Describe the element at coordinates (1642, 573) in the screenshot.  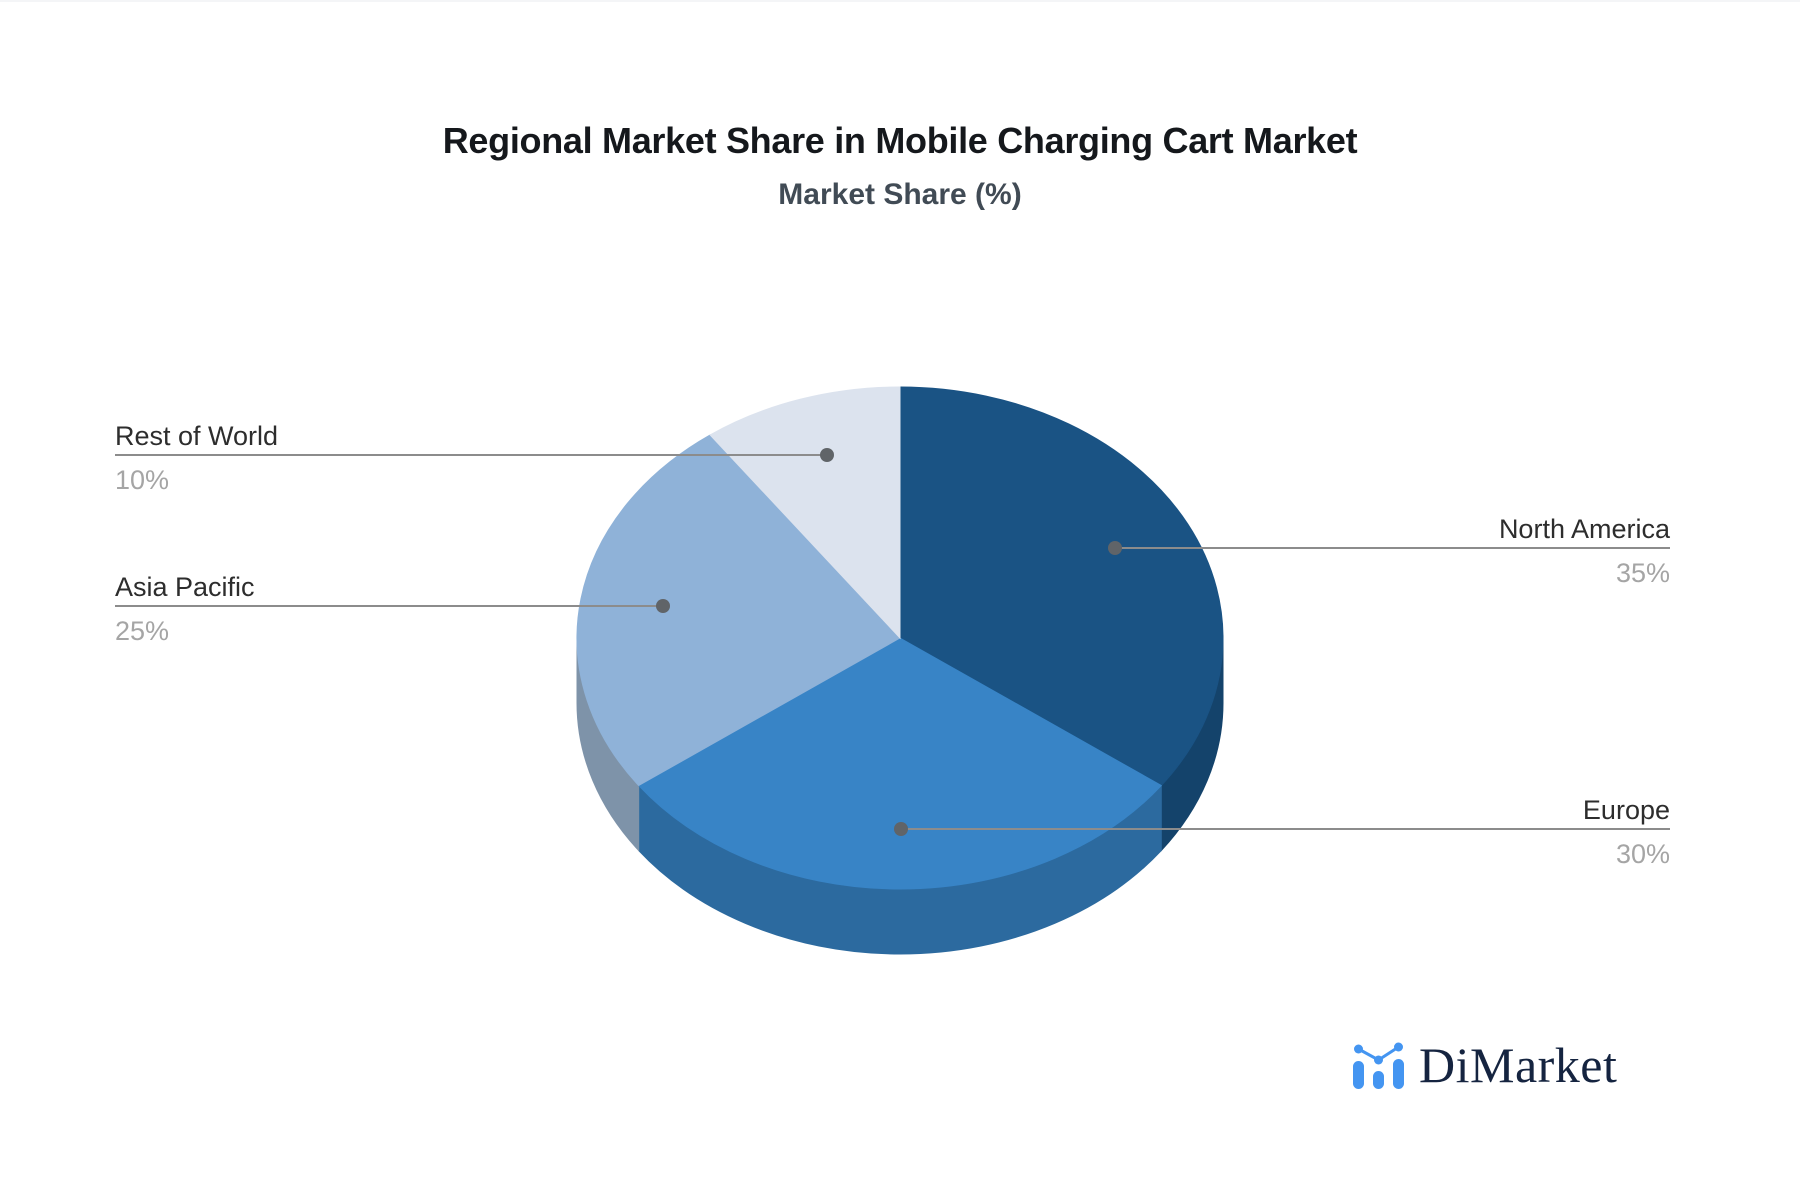
I see `slice-value-north-america: 35%` at that location.